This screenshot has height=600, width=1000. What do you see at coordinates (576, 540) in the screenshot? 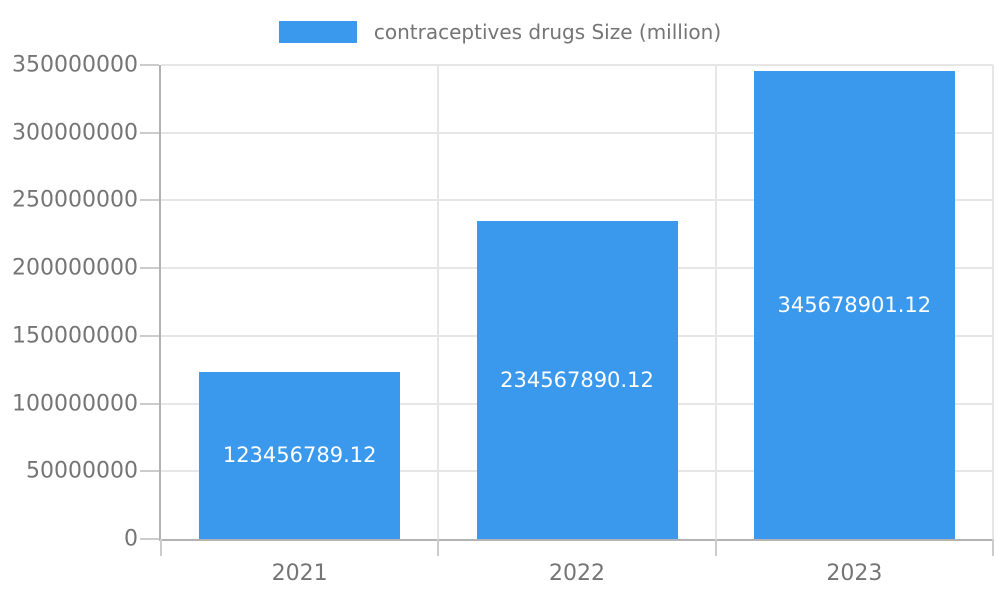
I see `x-axis-line` at bounding box center [576, 540].